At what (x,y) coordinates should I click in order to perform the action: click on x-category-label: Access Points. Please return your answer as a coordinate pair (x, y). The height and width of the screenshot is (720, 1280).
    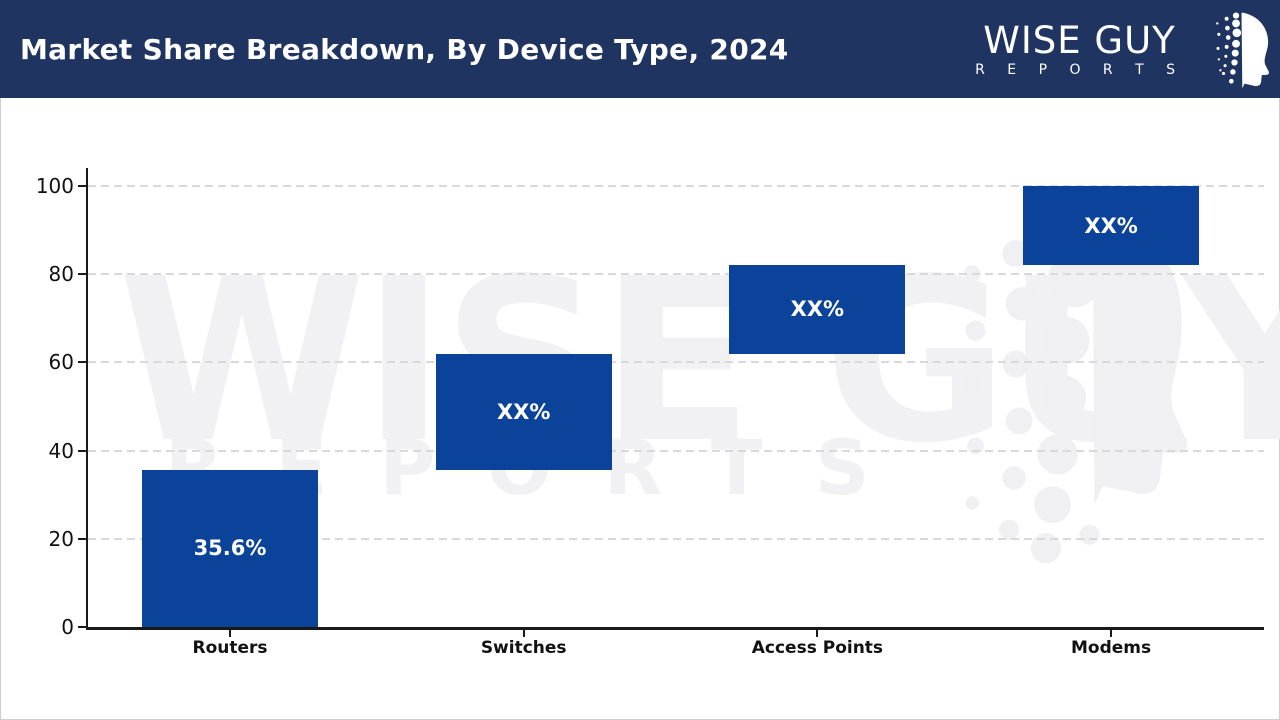
    Looking at the image, I should click on (817, 648).